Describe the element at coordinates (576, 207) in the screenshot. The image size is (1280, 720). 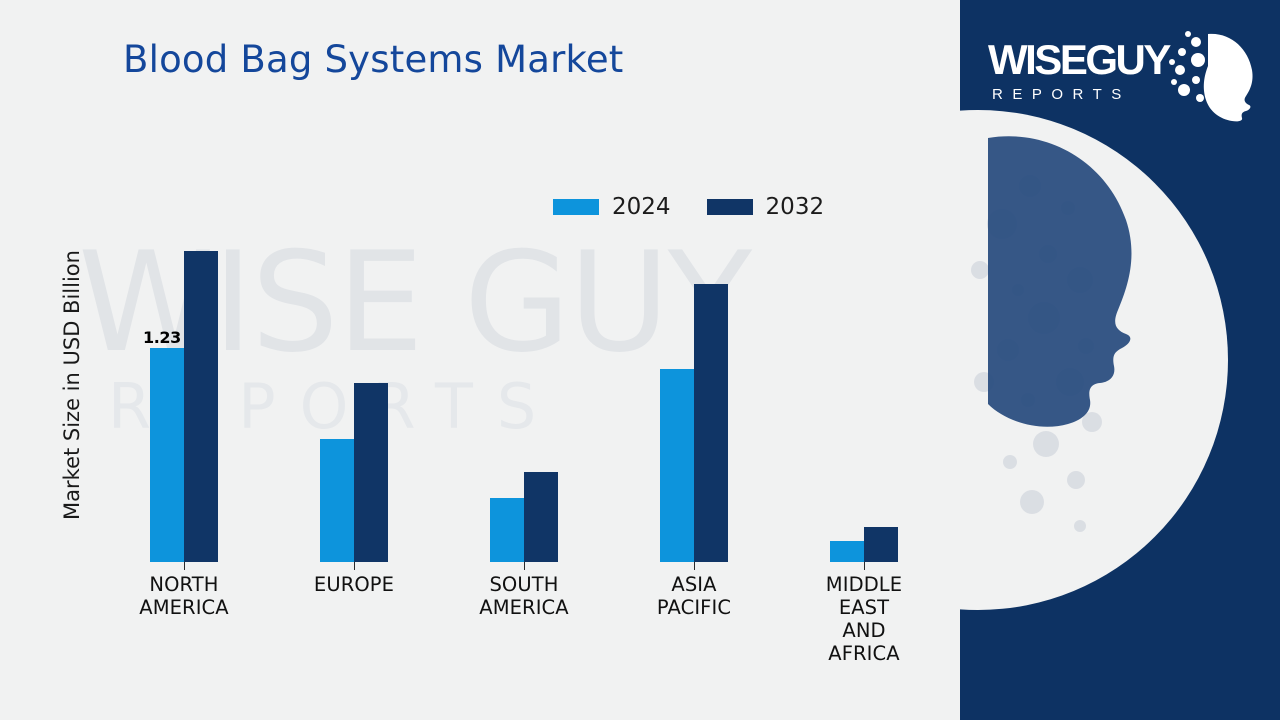
I see `legend-swatch-2024` at that location.